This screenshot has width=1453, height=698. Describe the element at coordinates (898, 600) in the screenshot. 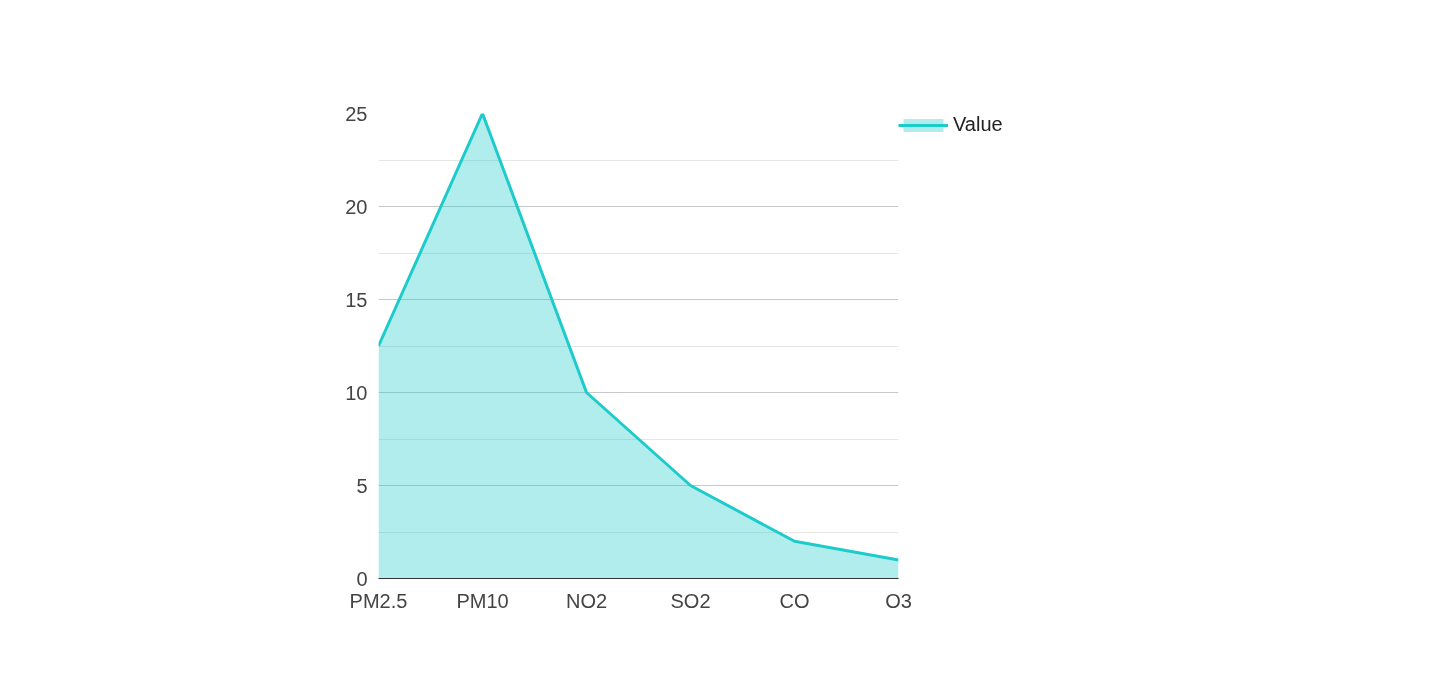

I see `x-tick-label: O3` at that location.